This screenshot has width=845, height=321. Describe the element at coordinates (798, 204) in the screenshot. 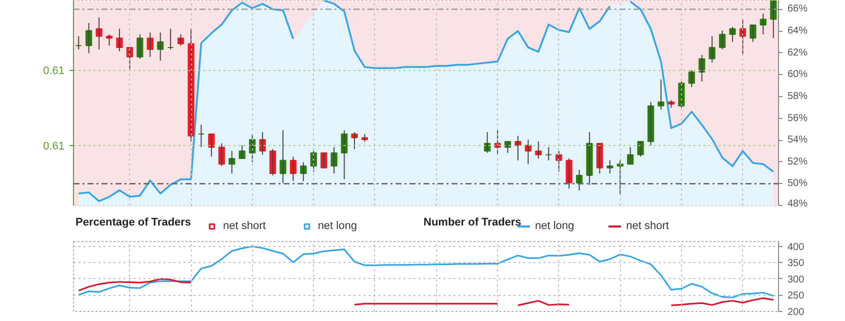

I see `y2-tick-label: 48%` at that location.